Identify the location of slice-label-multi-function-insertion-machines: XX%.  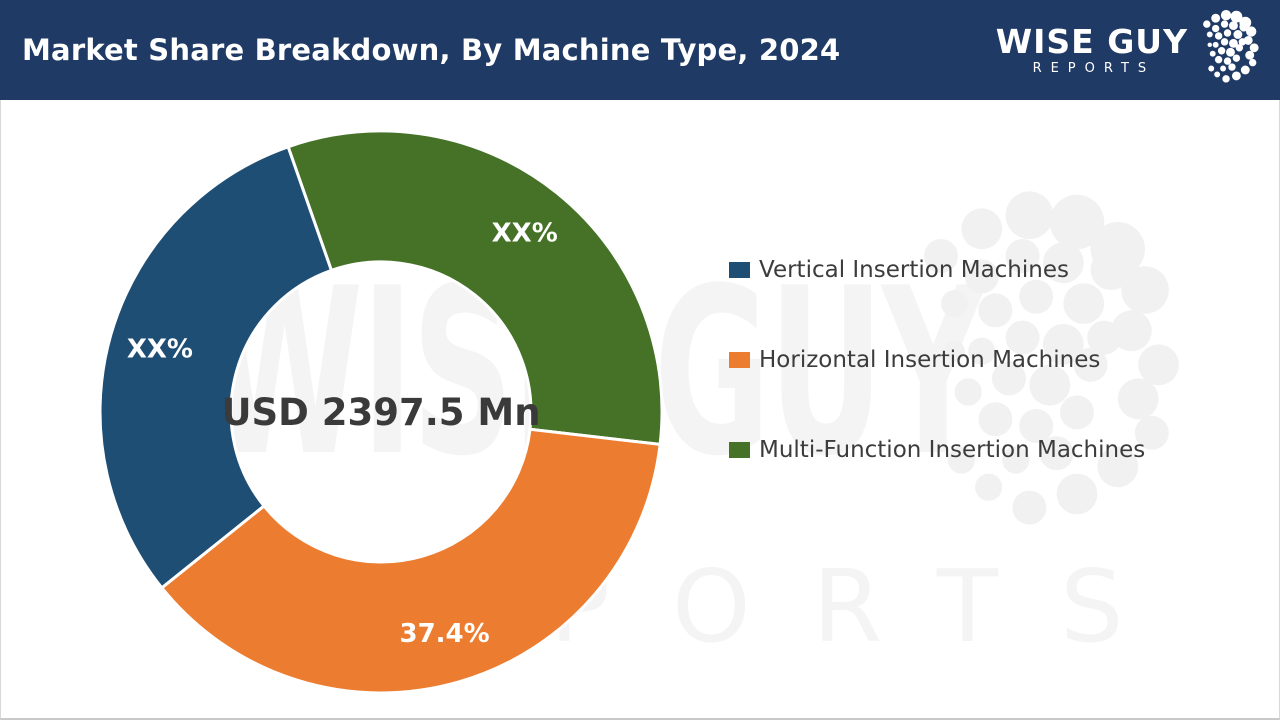
(525, 233).